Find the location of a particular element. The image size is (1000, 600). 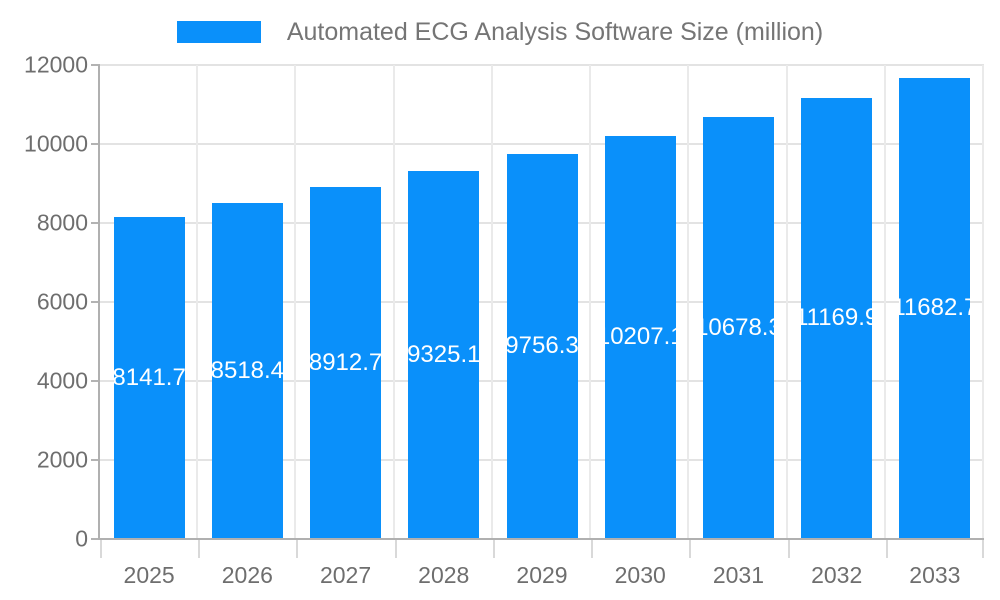

bar: 9756.3 is located at coordinates (542, 346).